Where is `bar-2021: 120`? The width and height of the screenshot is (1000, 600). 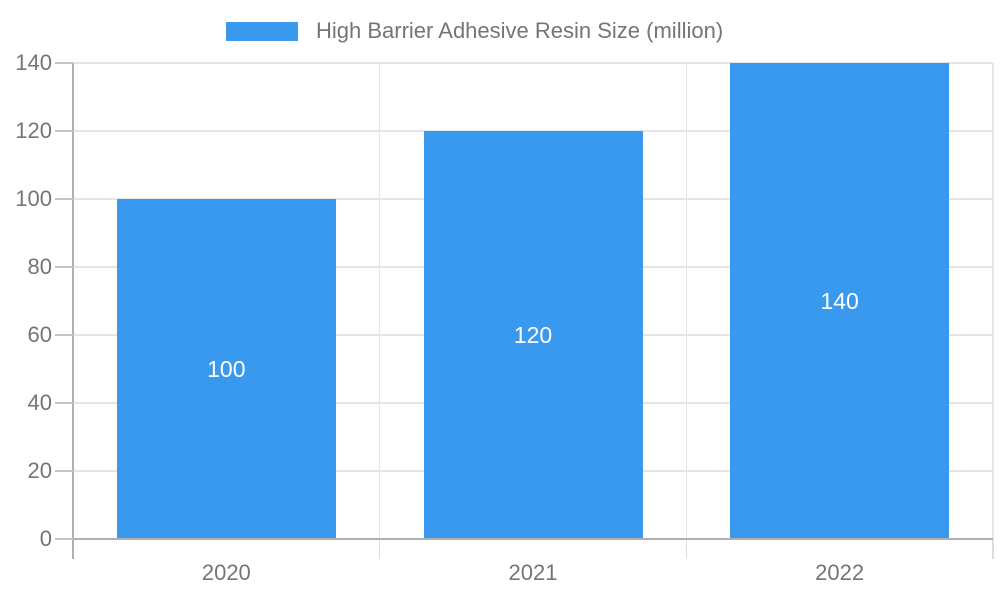 bar-2021: 120 is located at coordinates (533, 335).